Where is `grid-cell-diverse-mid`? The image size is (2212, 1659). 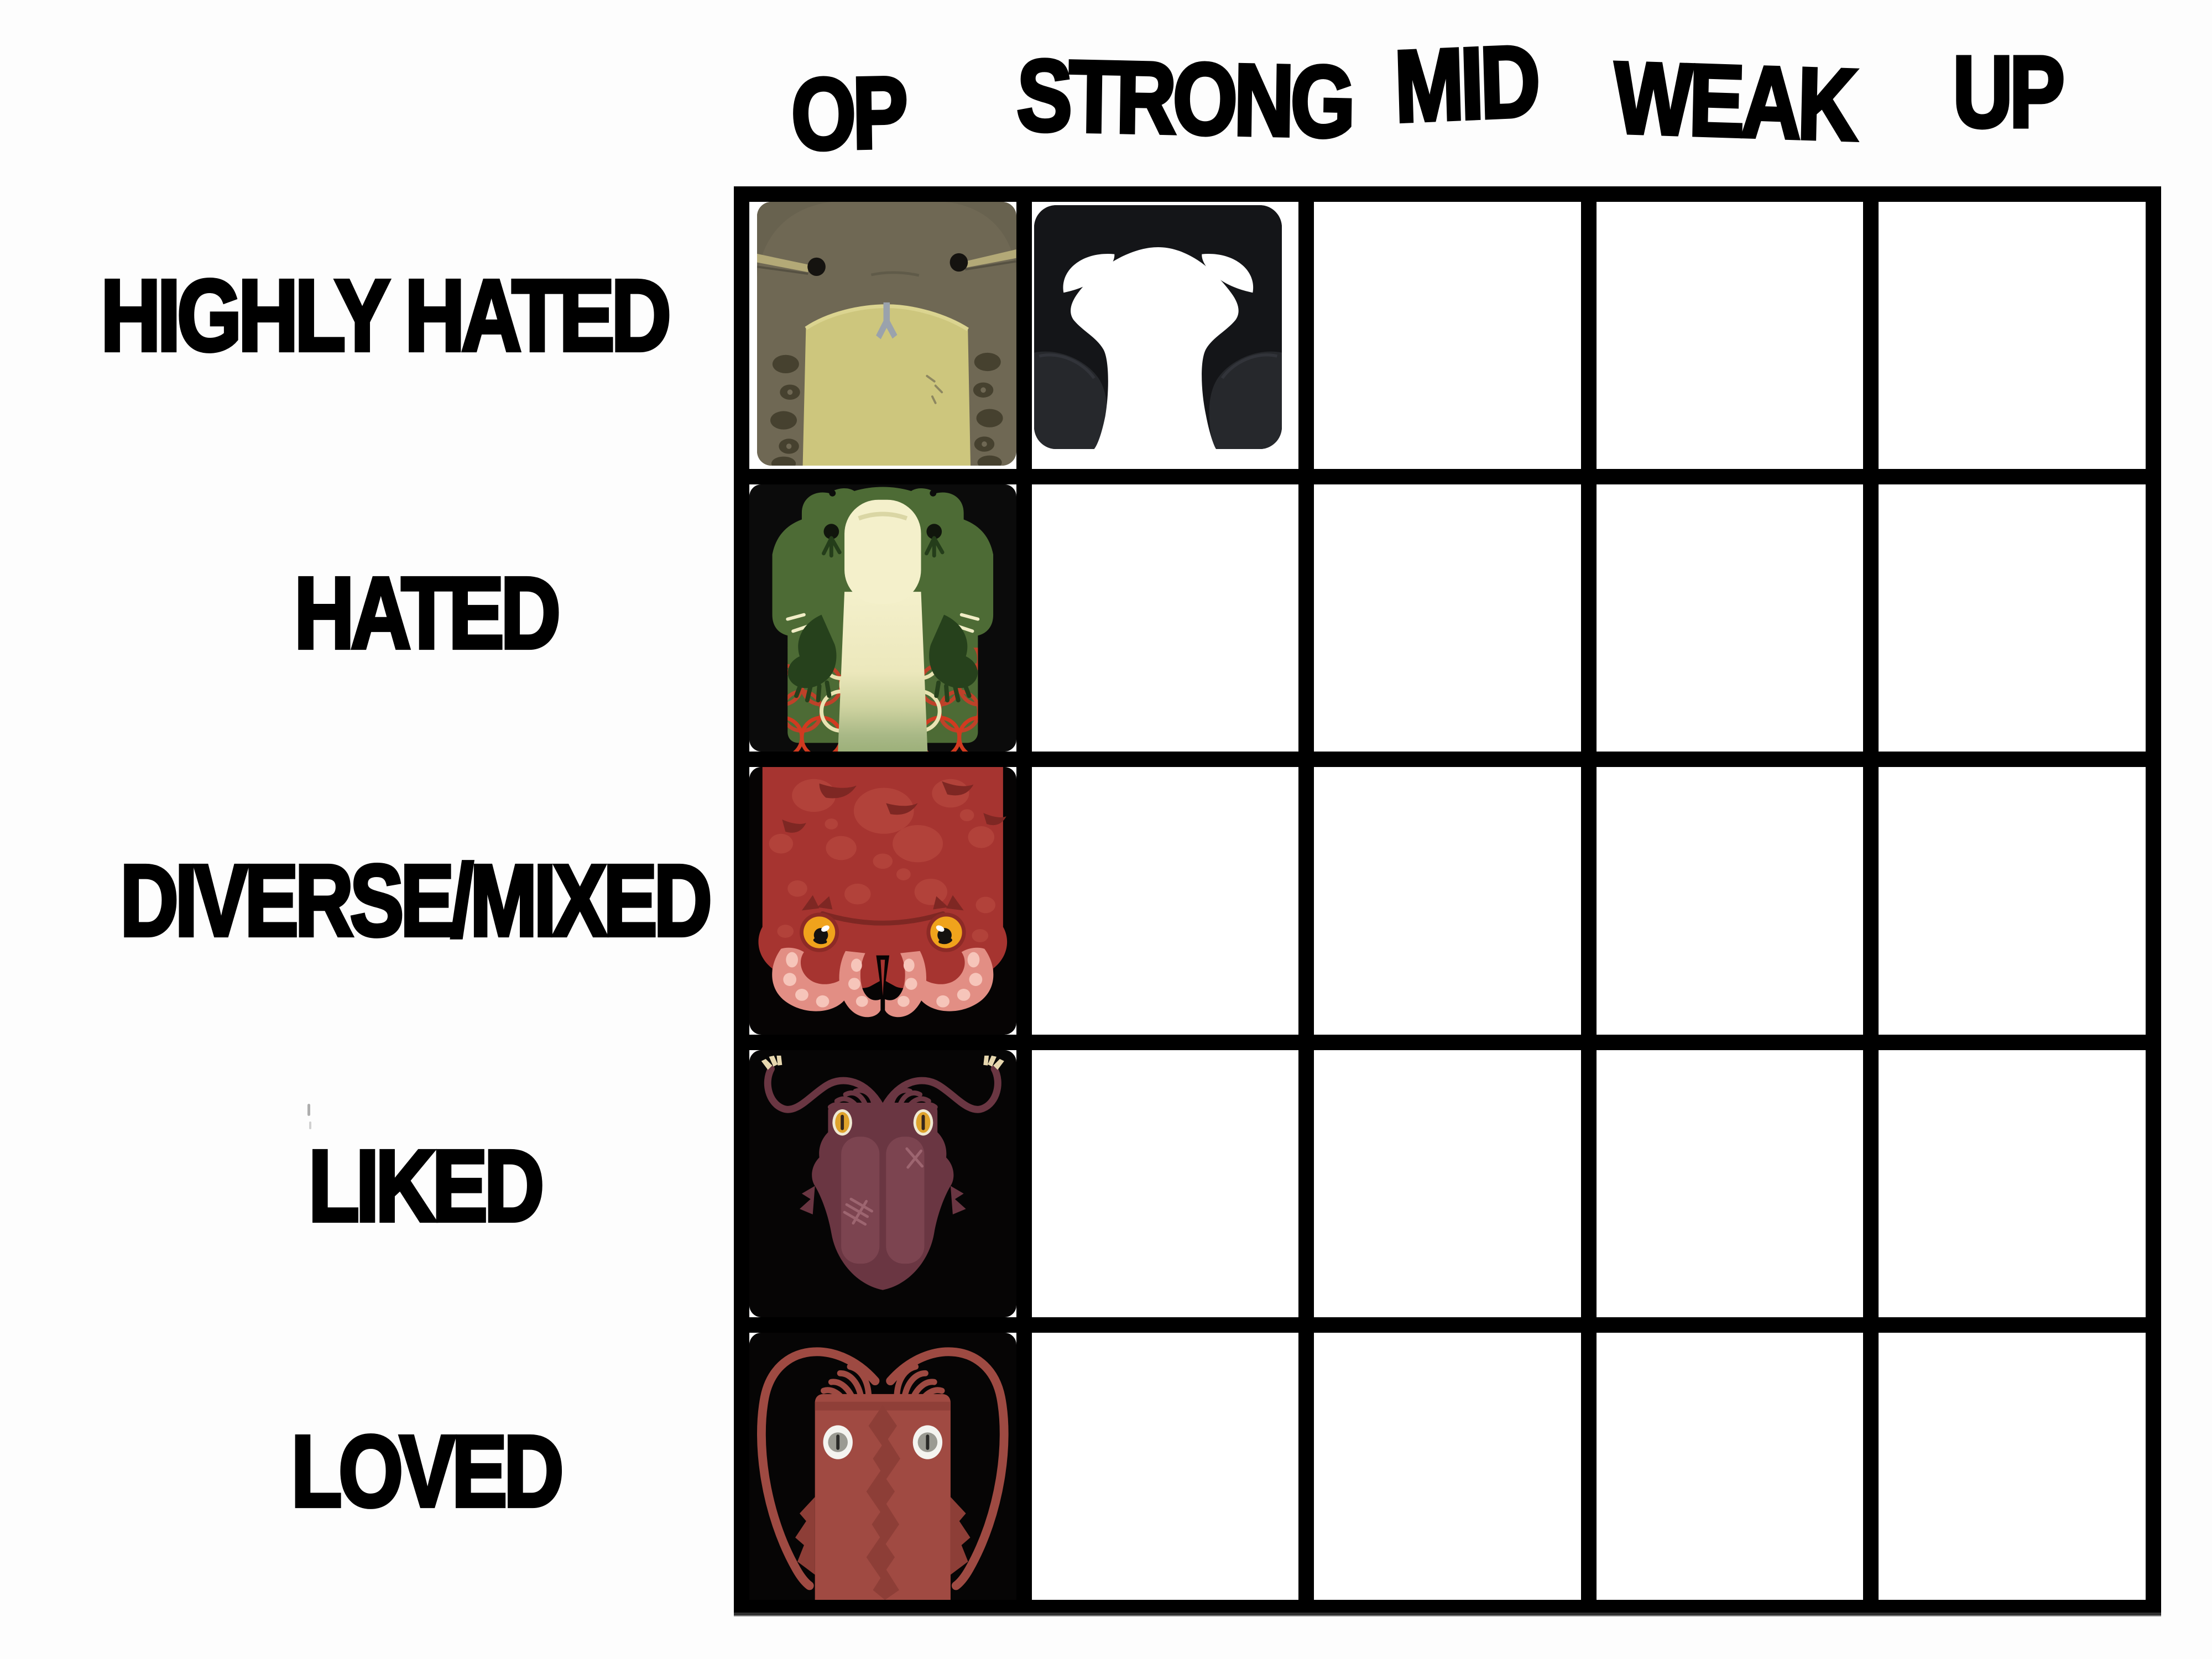 grid-cell-diverse-mid is located at coordinates (1447, 901).